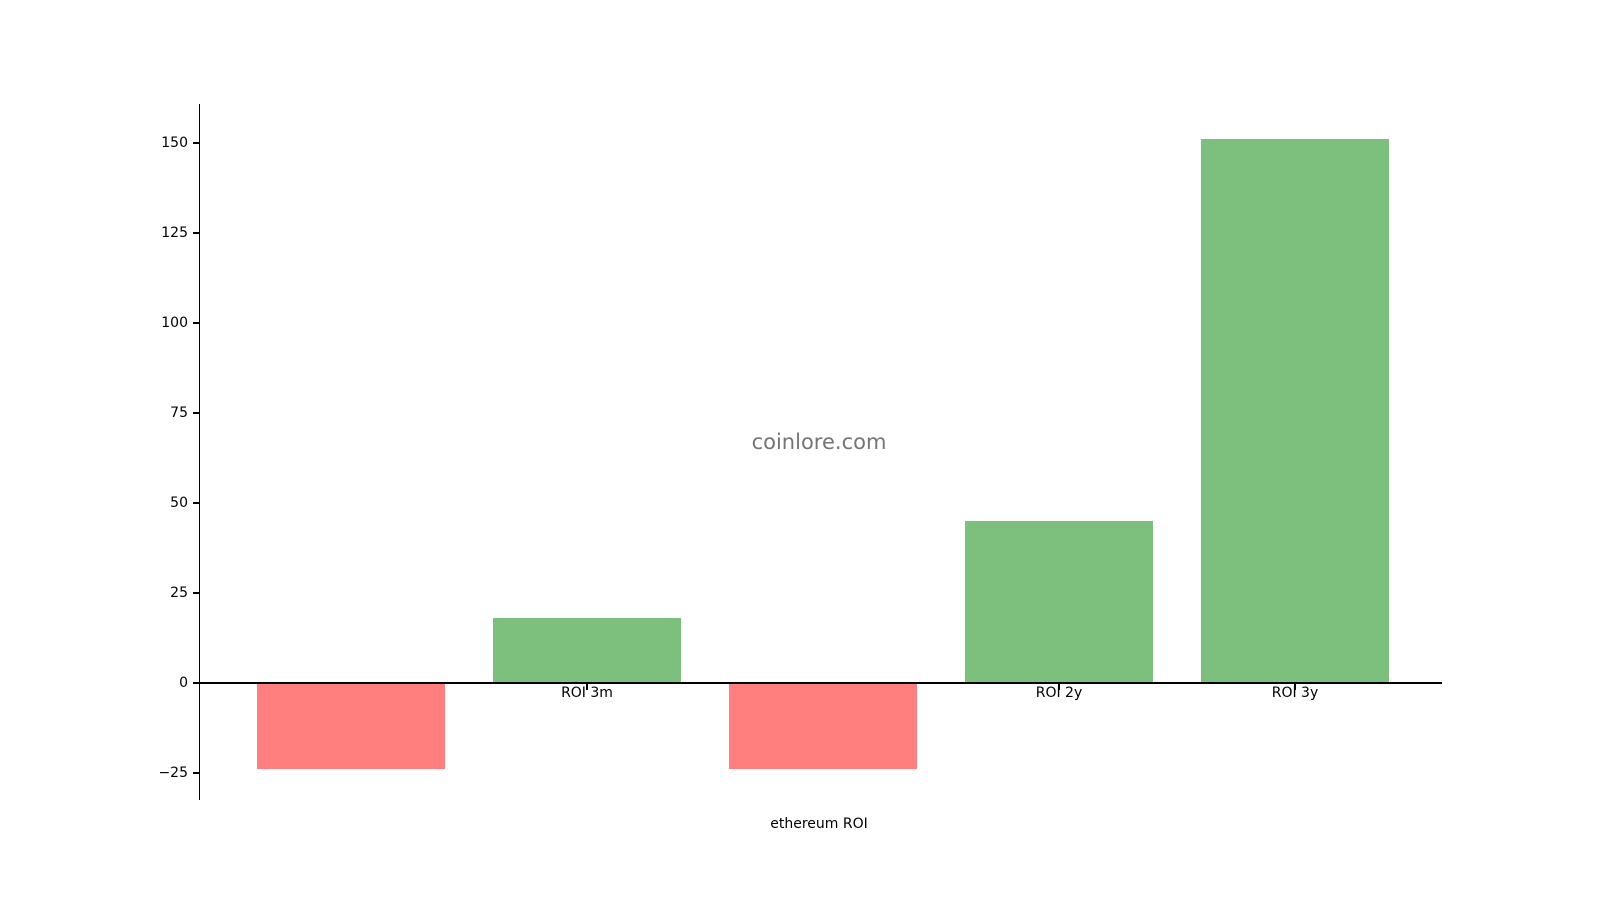 Image resolution: width=1600 pixels, height=900 pixels. Describe the element at coordinates (173, 773) in the screenshot. I see `y-tick-label: −25` at that location.